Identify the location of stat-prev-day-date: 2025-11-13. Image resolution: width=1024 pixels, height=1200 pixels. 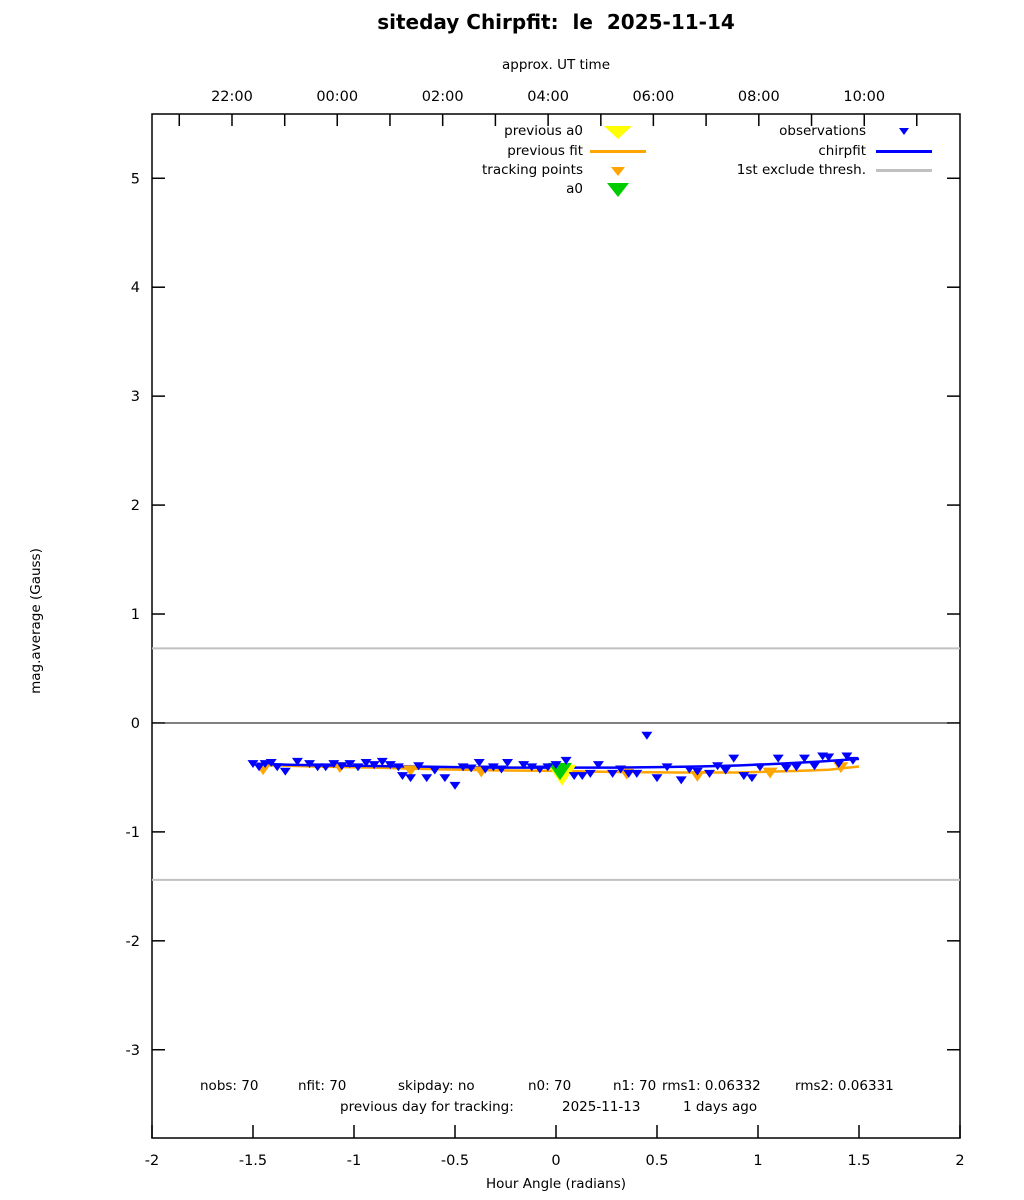
(601, 1107).